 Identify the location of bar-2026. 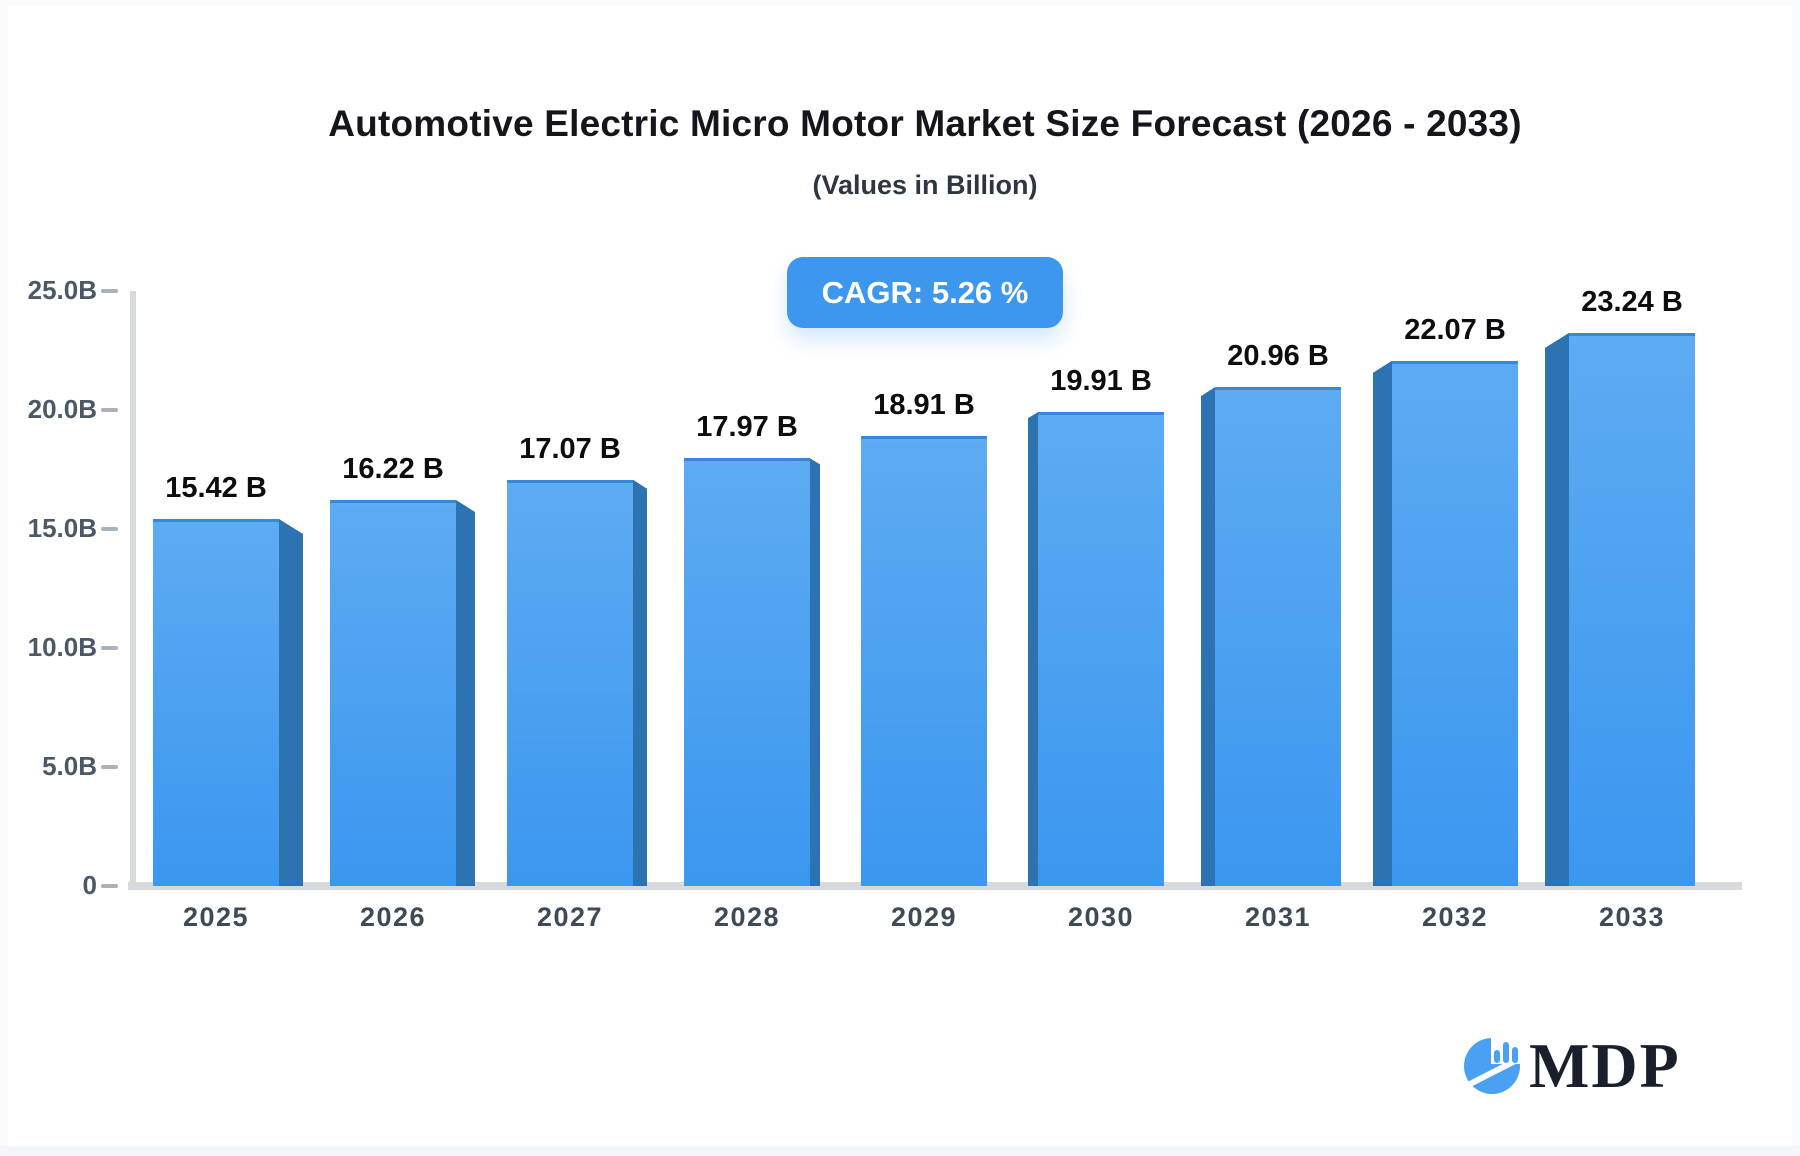
(393, 692).